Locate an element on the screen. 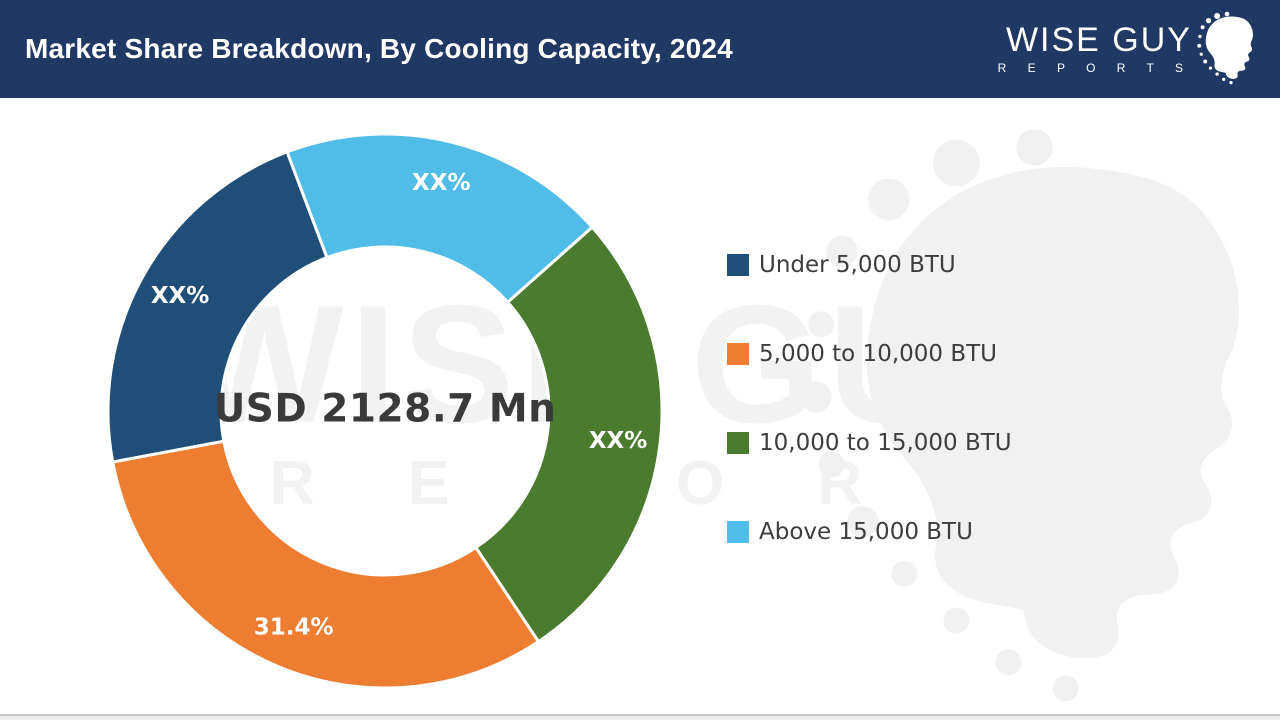  legend-item-under-5-000-btu: Under 5,000 BTU is located at coordinates (869, 265).